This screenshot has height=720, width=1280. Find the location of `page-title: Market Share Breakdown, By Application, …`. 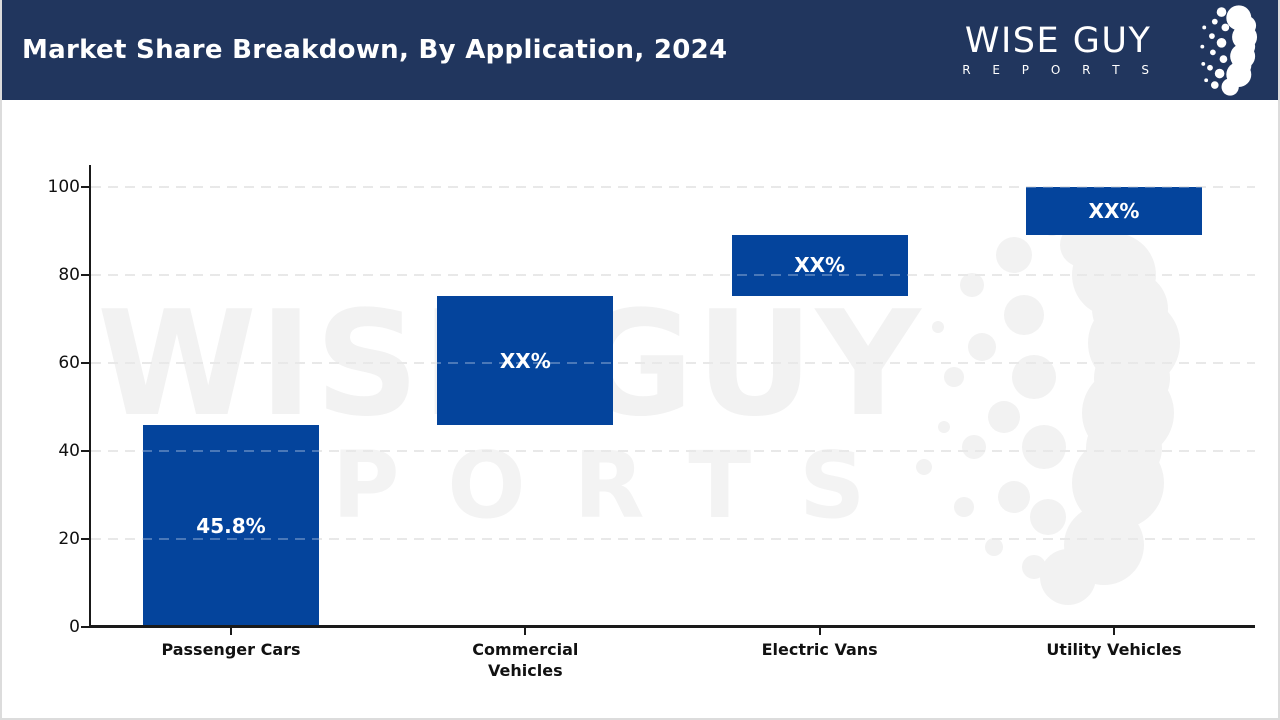

page-title: Market Share Breakdown, By Application, … is located at coordinates (375, 50).